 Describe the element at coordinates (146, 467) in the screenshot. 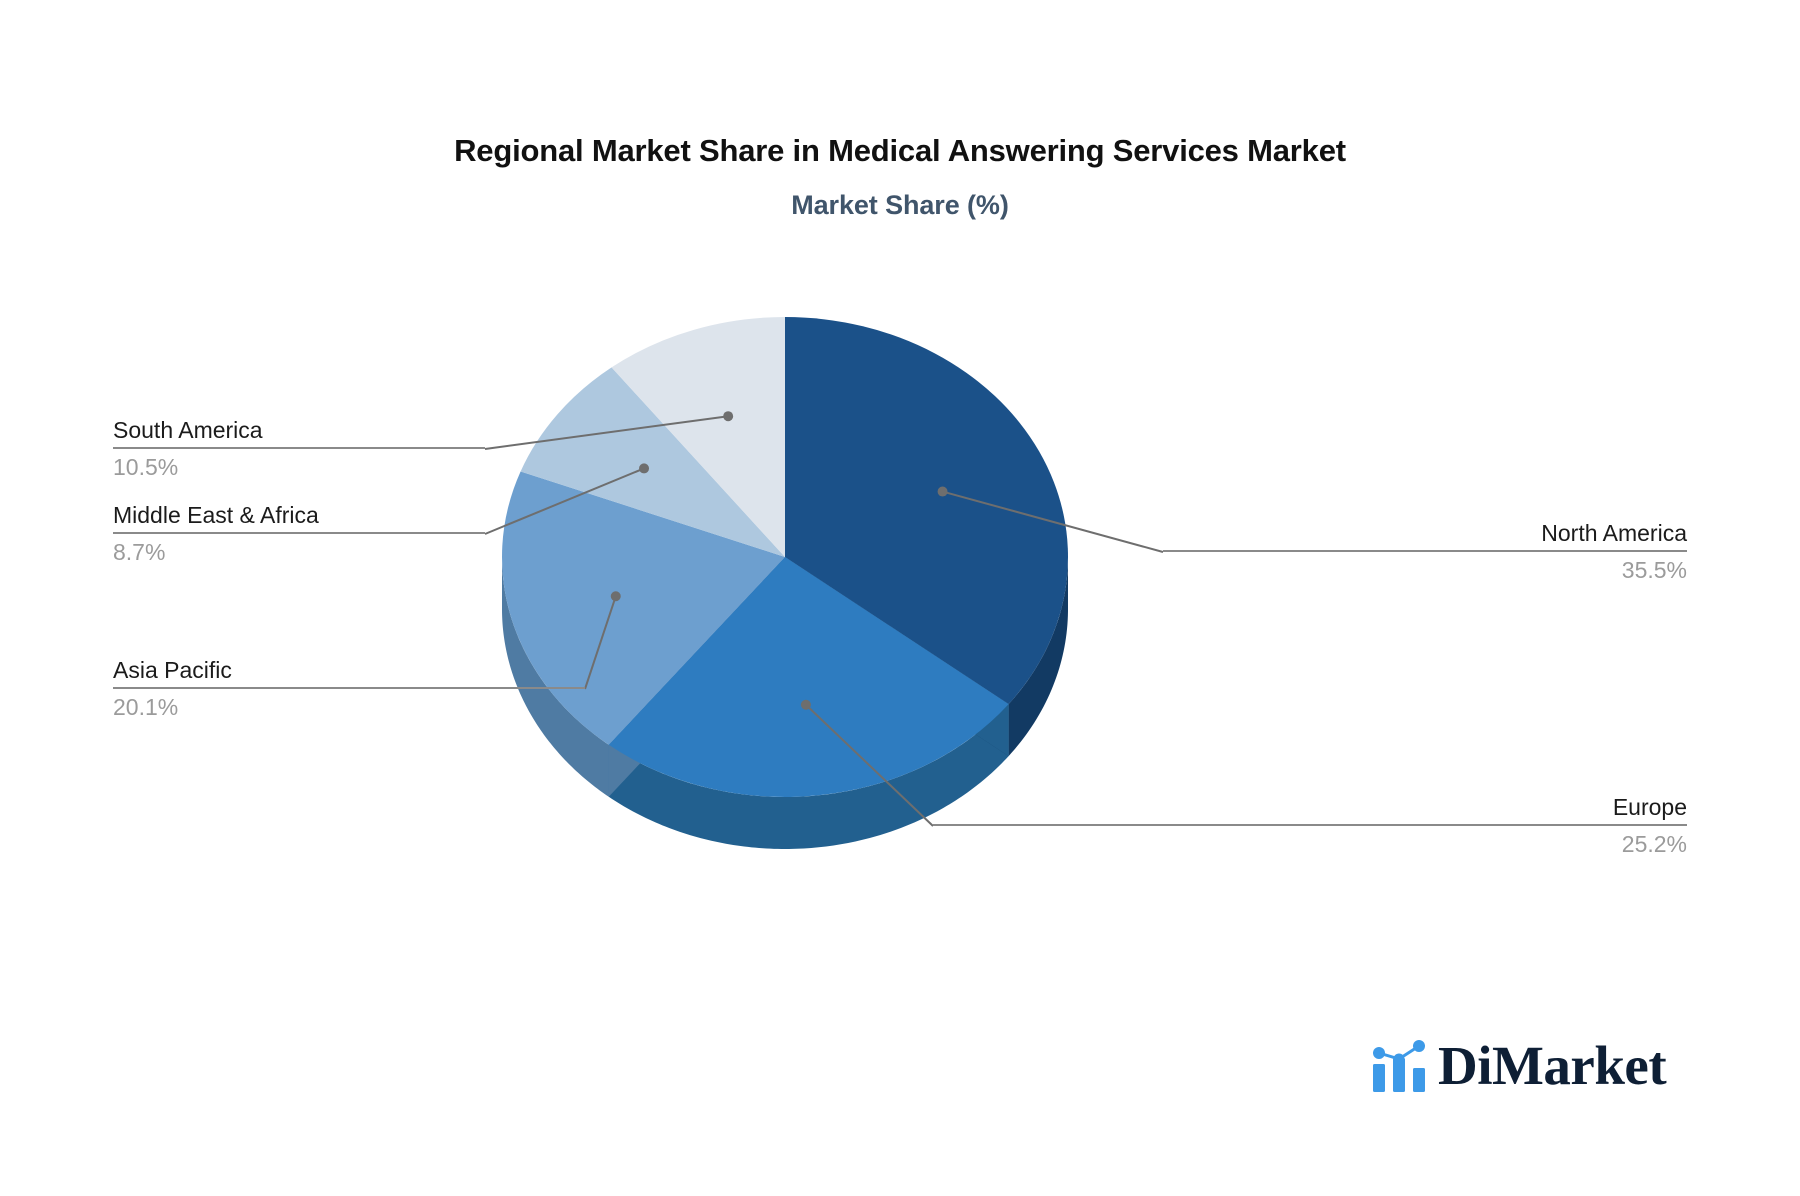

I see `callout-value-south-america: 10.5%` at that location.